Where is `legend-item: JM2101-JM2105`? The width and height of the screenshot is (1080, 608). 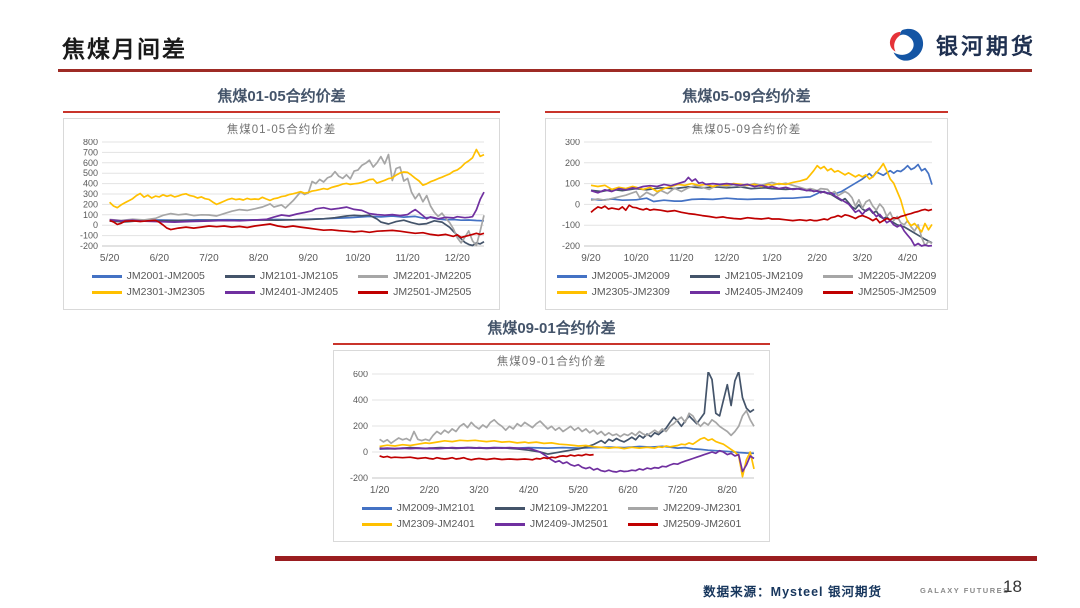 legend-item: JM2101-JM2105 is located at coordinates (281, 276).